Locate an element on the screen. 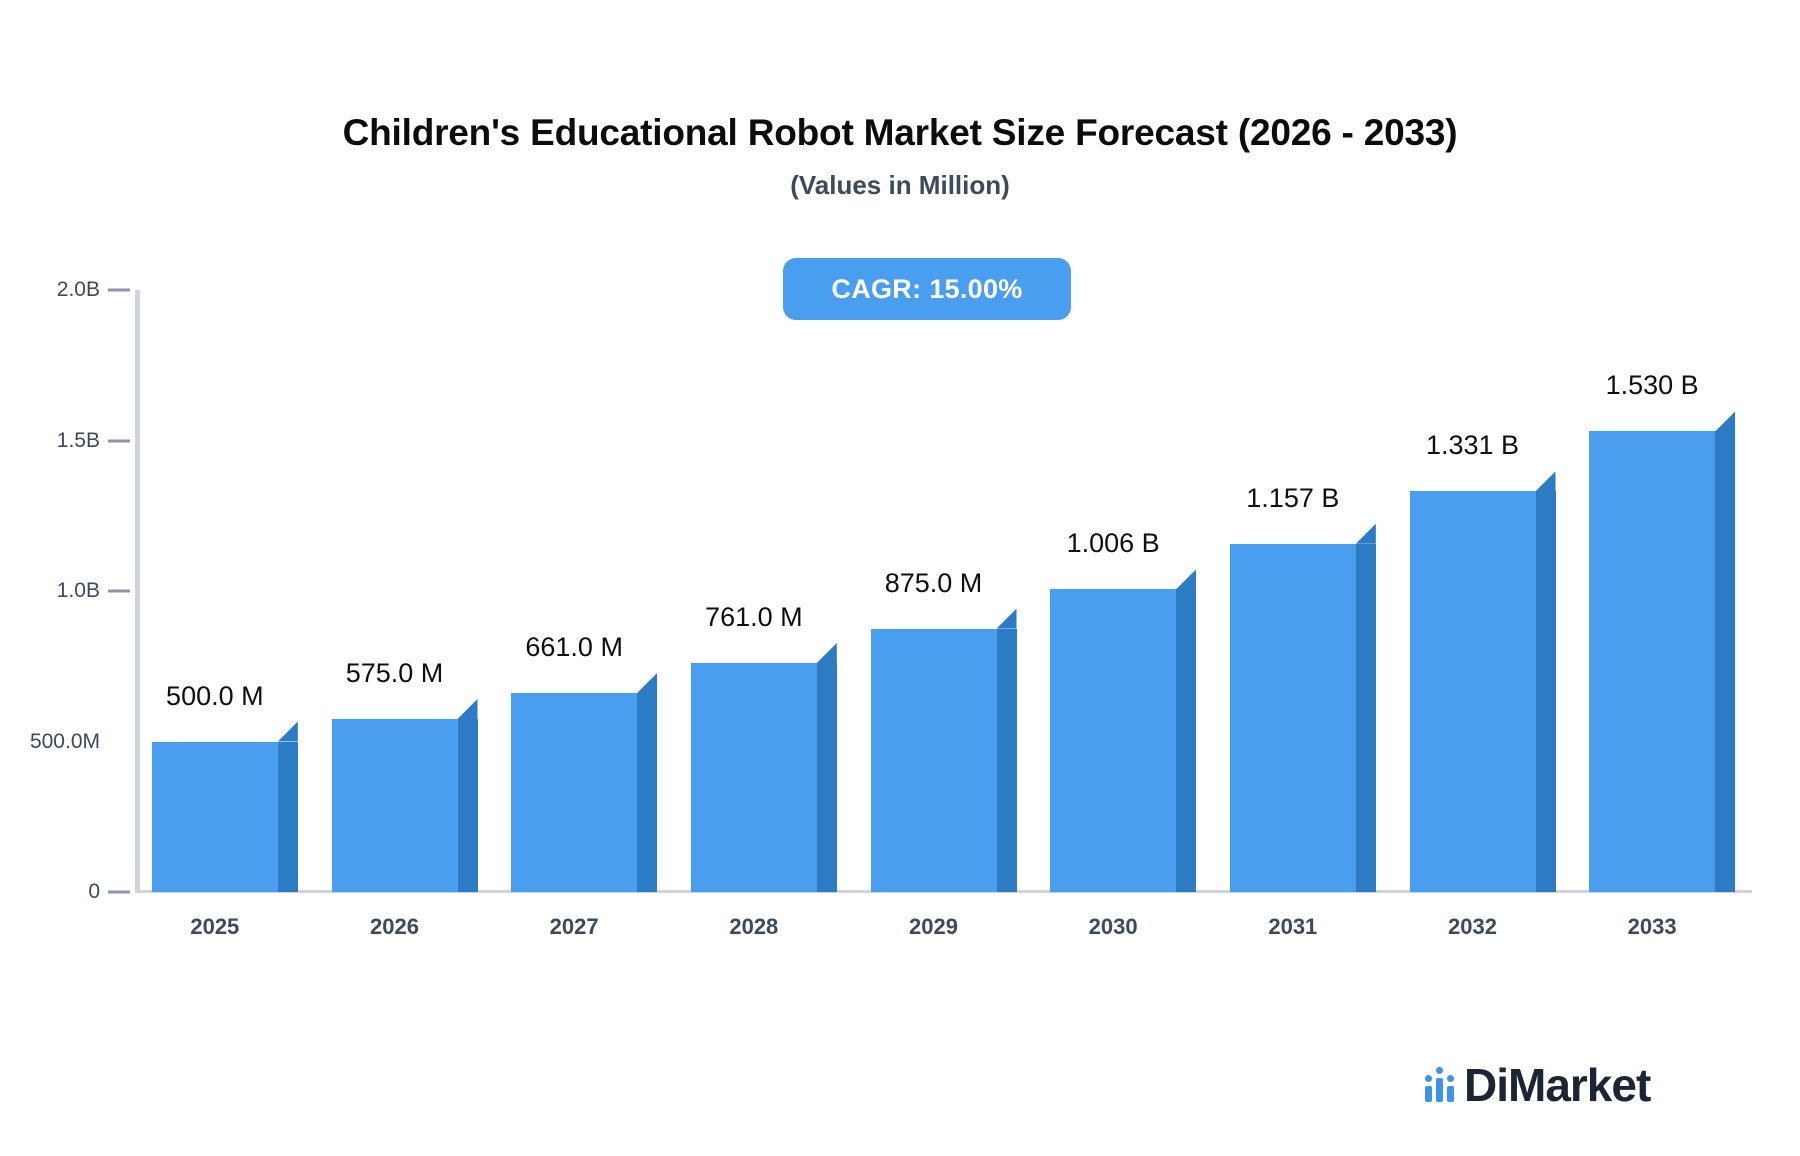 The width and height of the screenshot is (1800, 1156). y-axis-line is located at coordinates (137, 591).